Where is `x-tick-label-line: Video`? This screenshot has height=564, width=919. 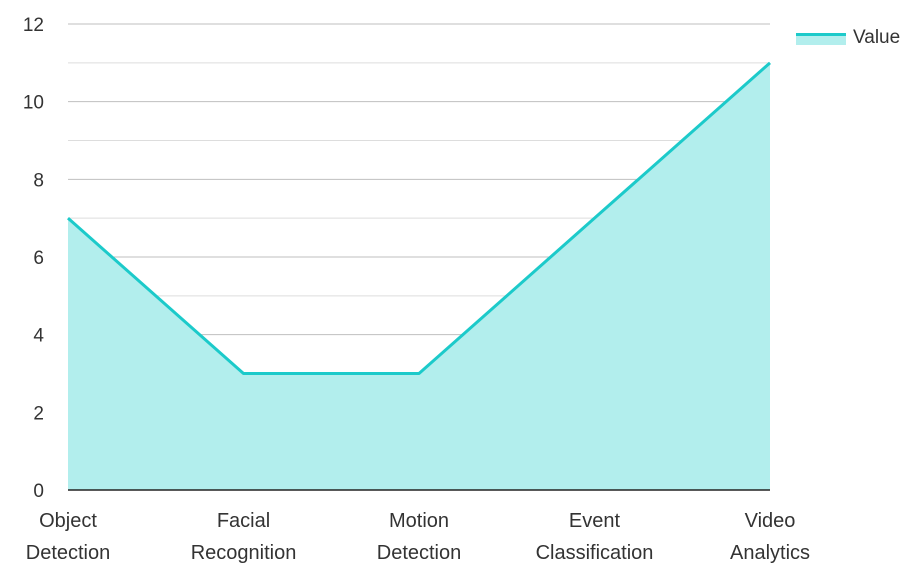 x-tick-label-line: Video is located at coordinates (770, 521).